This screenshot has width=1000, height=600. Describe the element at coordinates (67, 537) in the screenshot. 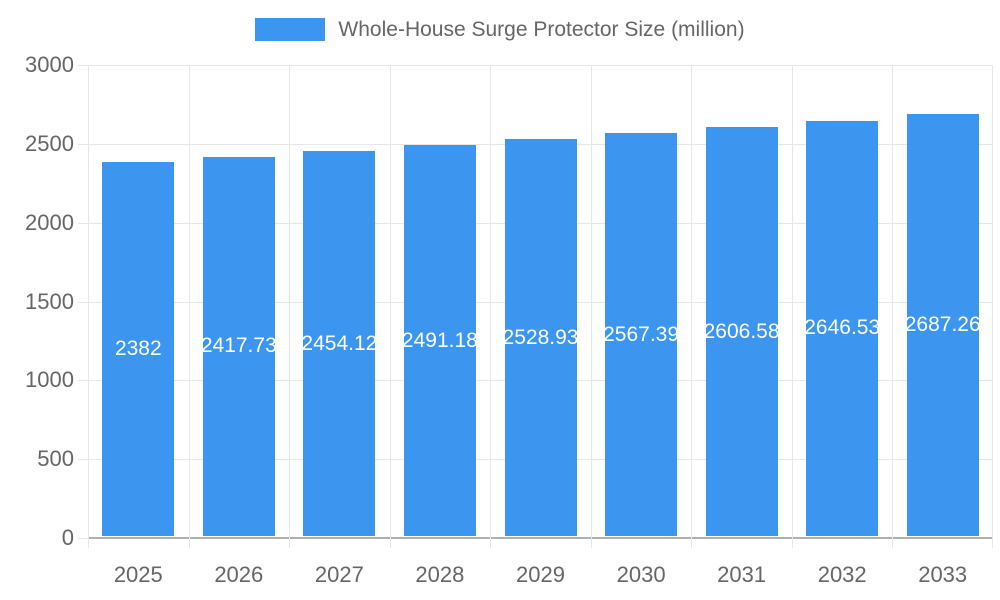

I see `y-tick-label: 0` at that location.